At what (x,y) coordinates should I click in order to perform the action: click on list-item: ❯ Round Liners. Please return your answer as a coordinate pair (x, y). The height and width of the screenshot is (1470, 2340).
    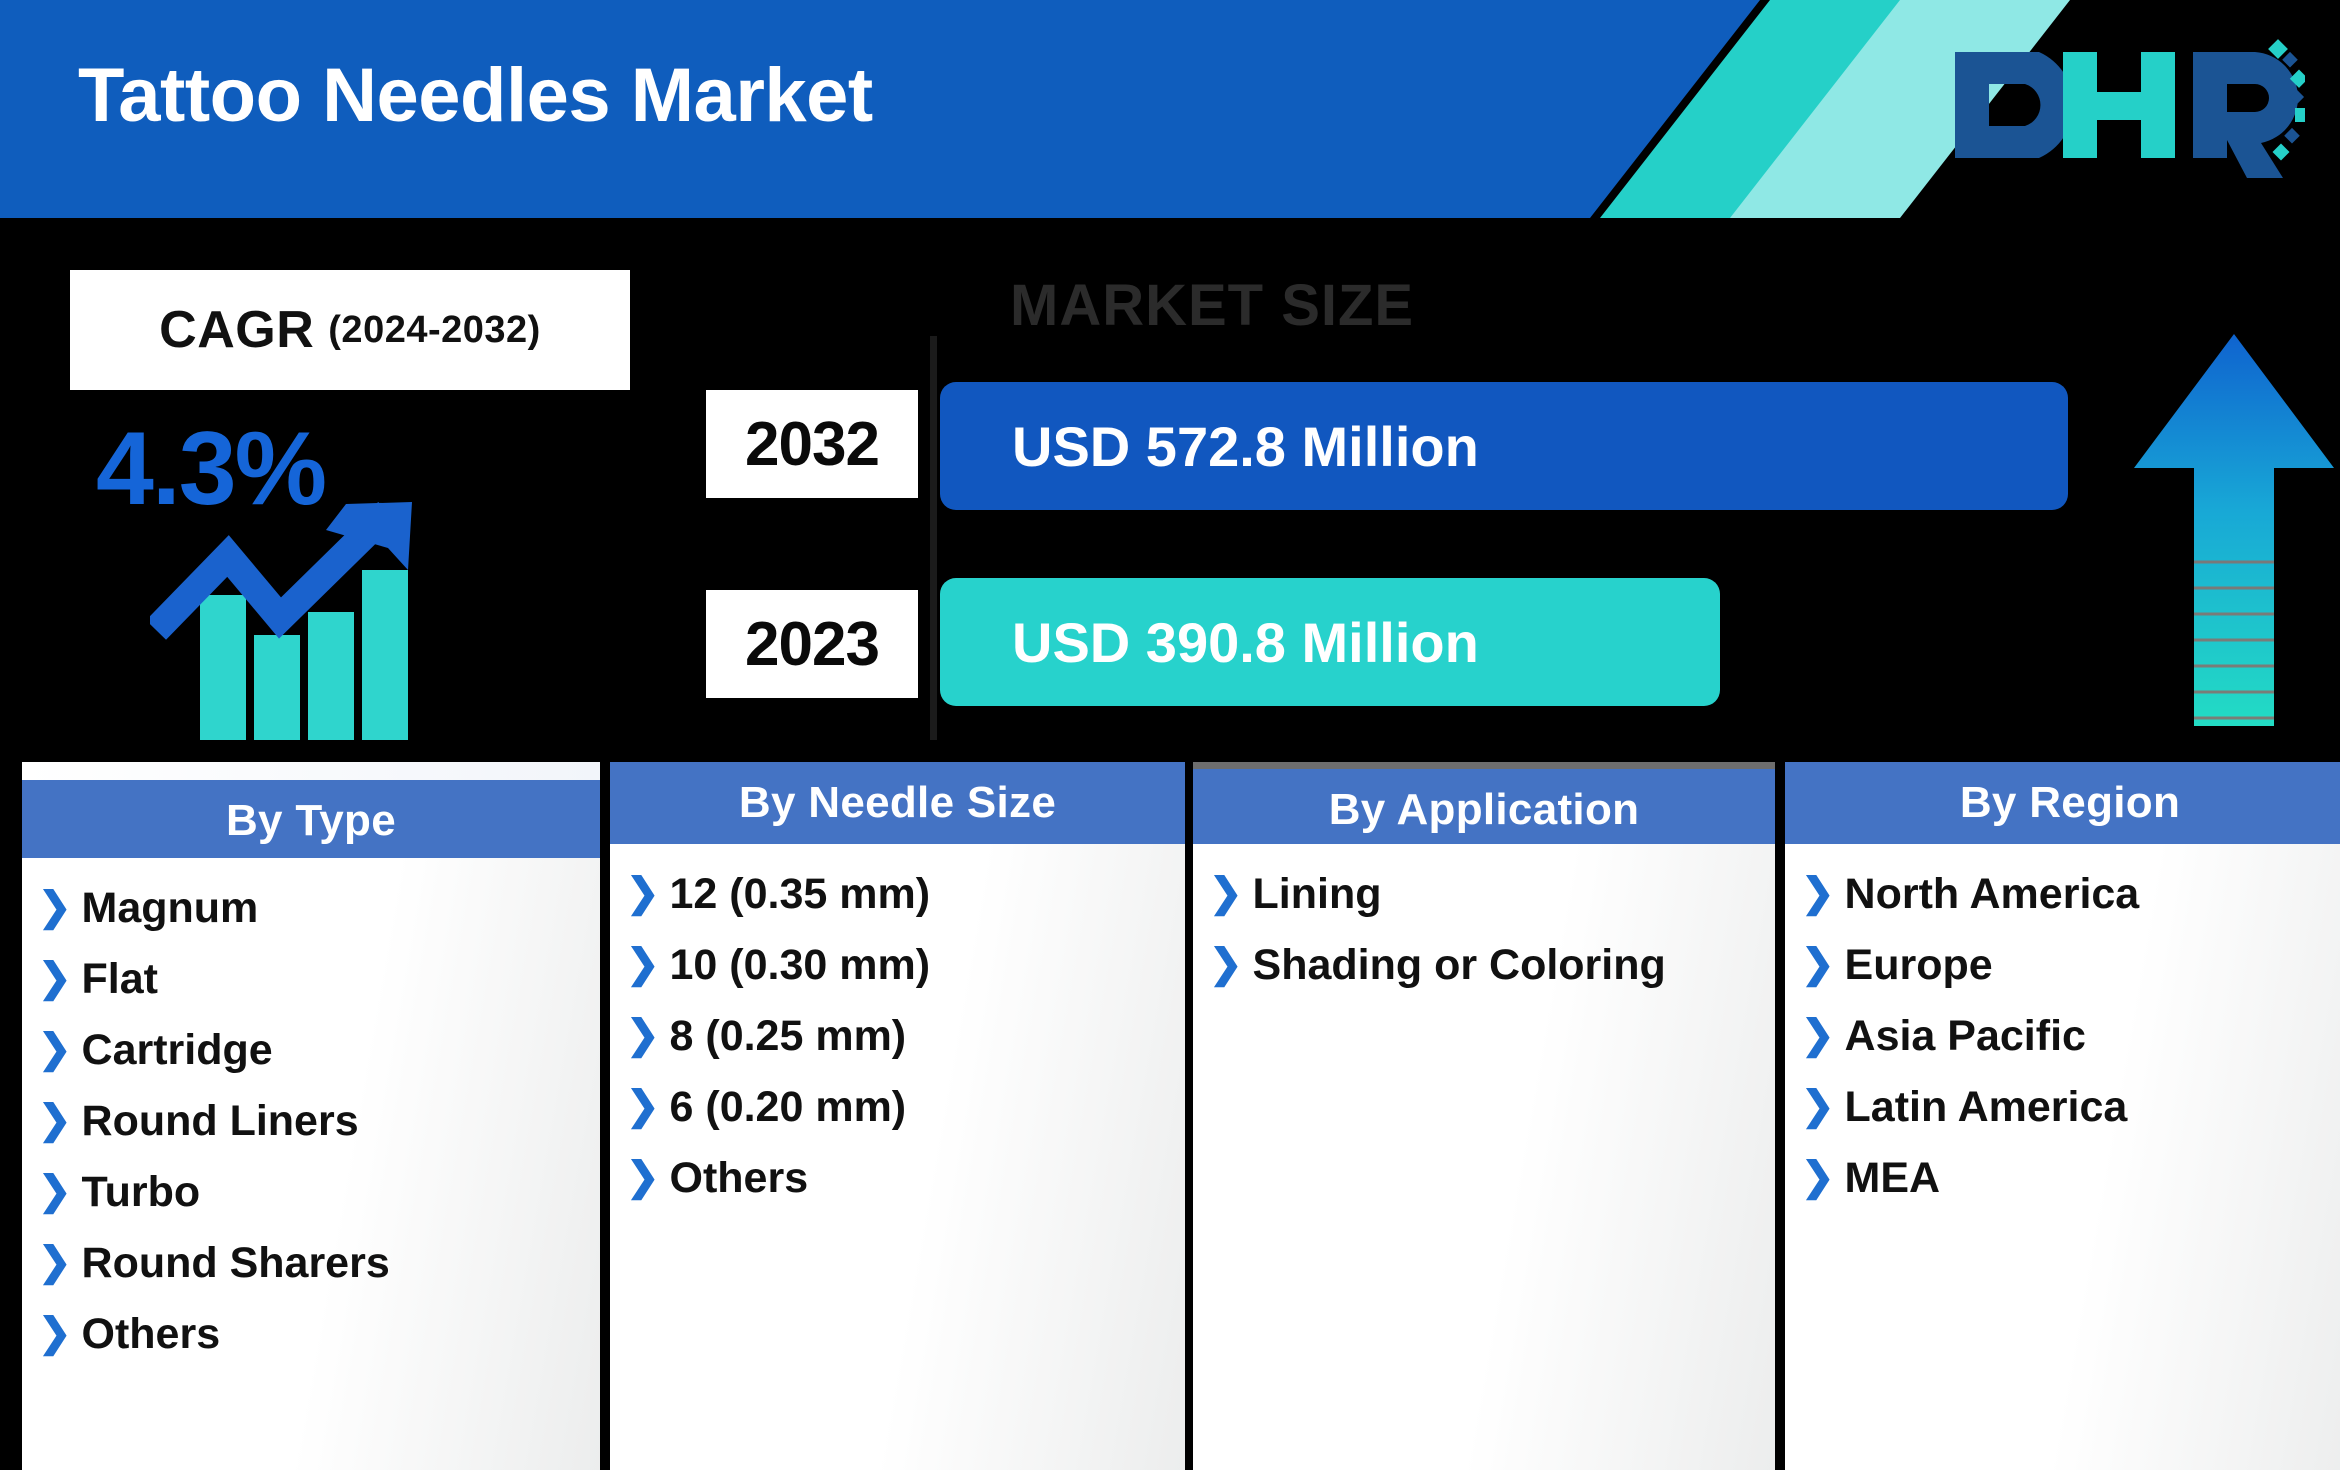
    Looking at the image, I should click on (198, 1121).